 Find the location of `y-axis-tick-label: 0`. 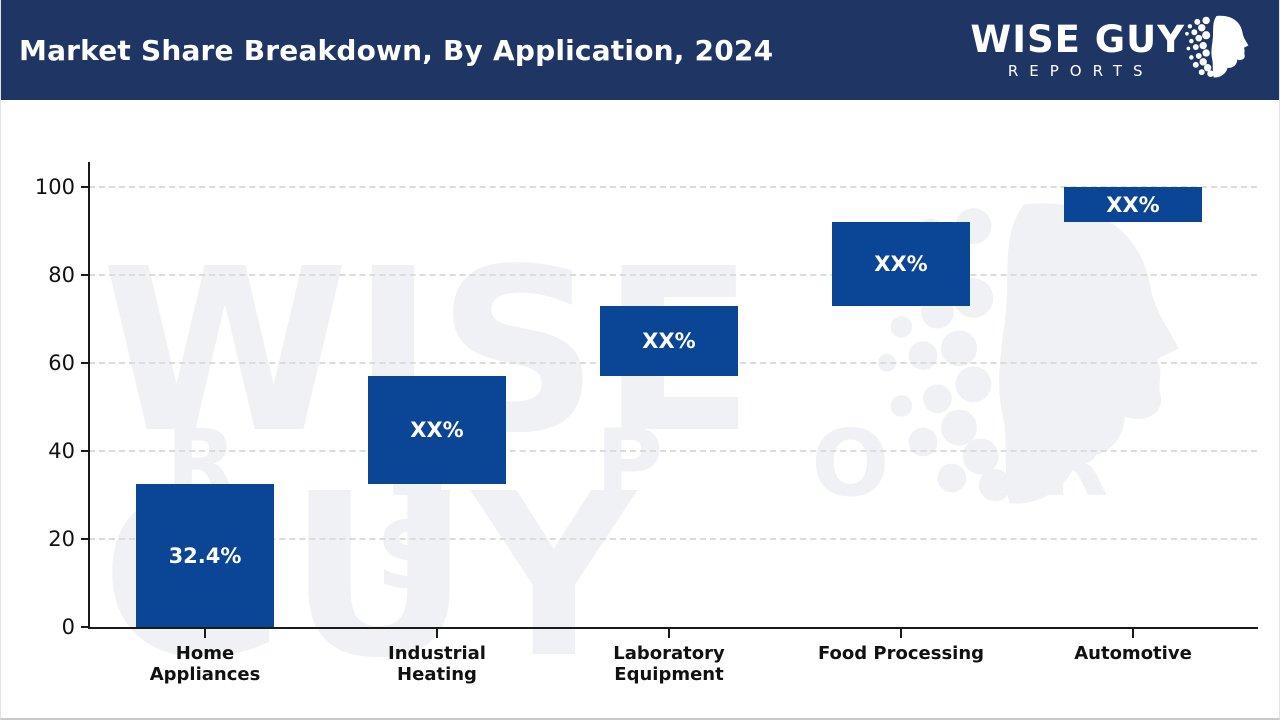

y-axis-tick-label: 0 is located at coordinates (68, 627).